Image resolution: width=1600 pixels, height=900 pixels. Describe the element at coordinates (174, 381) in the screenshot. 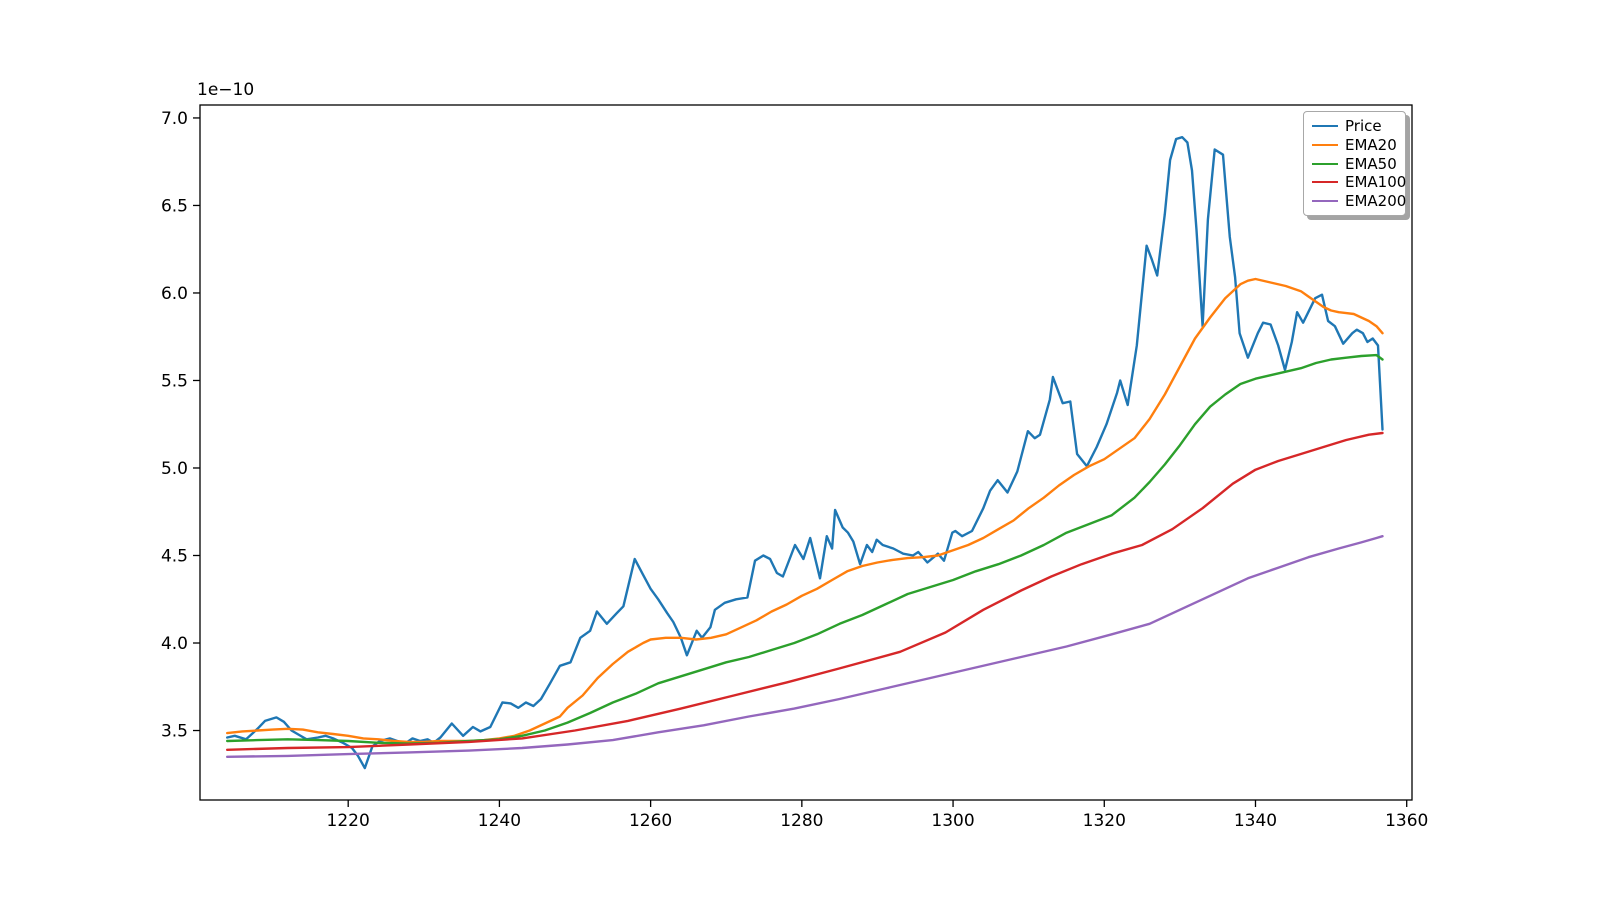

I see `y-tick-label: 5.5` at that location.